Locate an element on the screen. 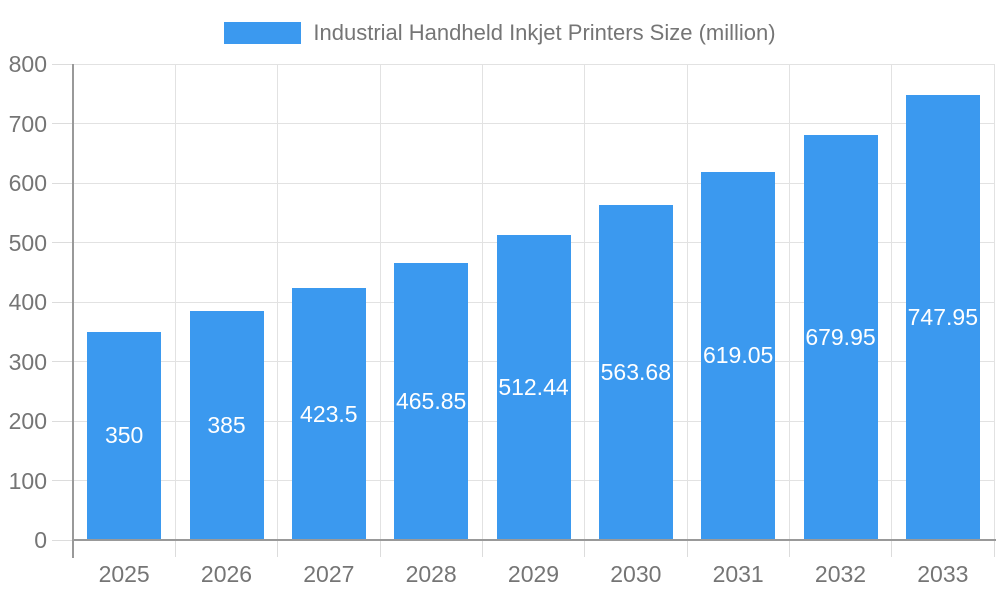 The height and width of the screenshot is (600, 1000). y-tick-label: 0 is located at coordinates (40, 540).